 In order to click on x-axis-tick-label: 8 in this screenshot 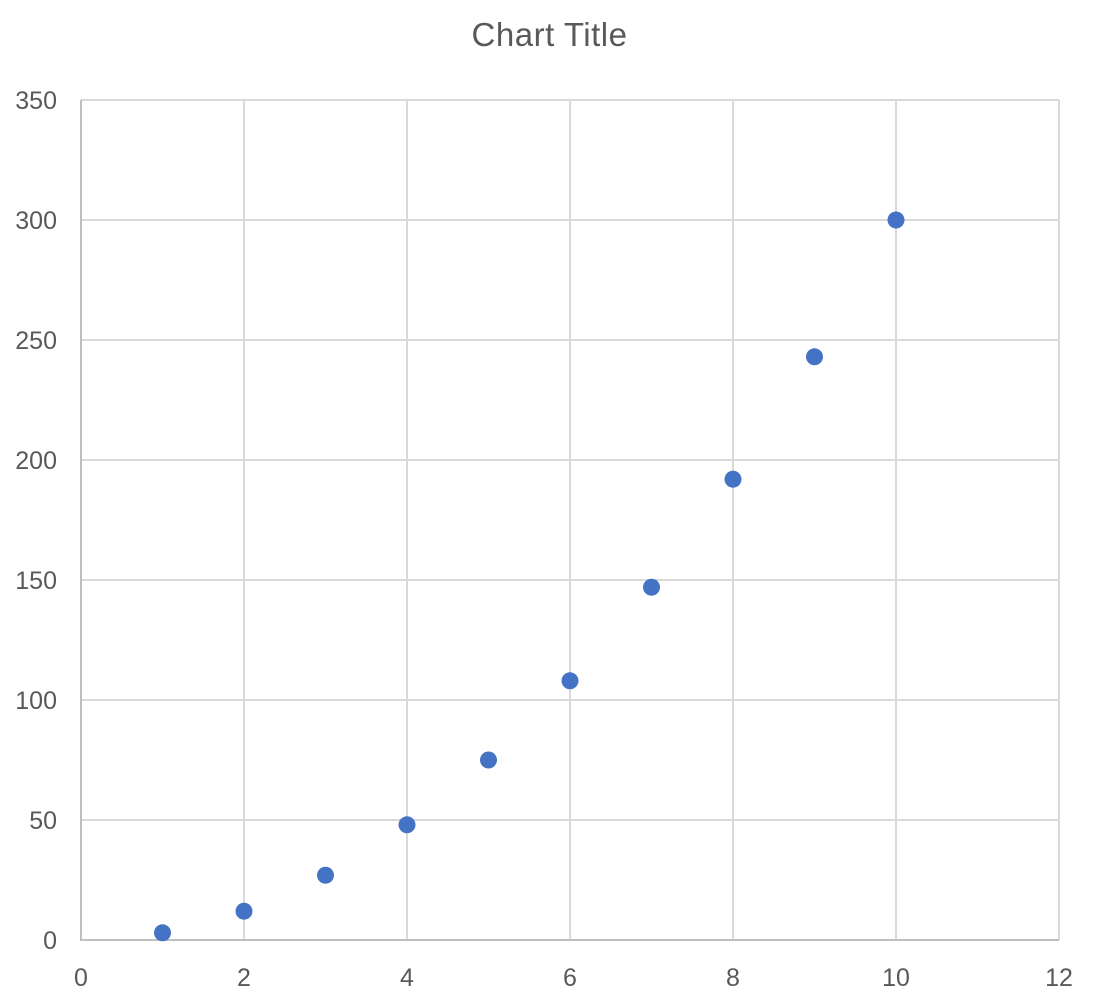, I will do `click(733, 978)`.